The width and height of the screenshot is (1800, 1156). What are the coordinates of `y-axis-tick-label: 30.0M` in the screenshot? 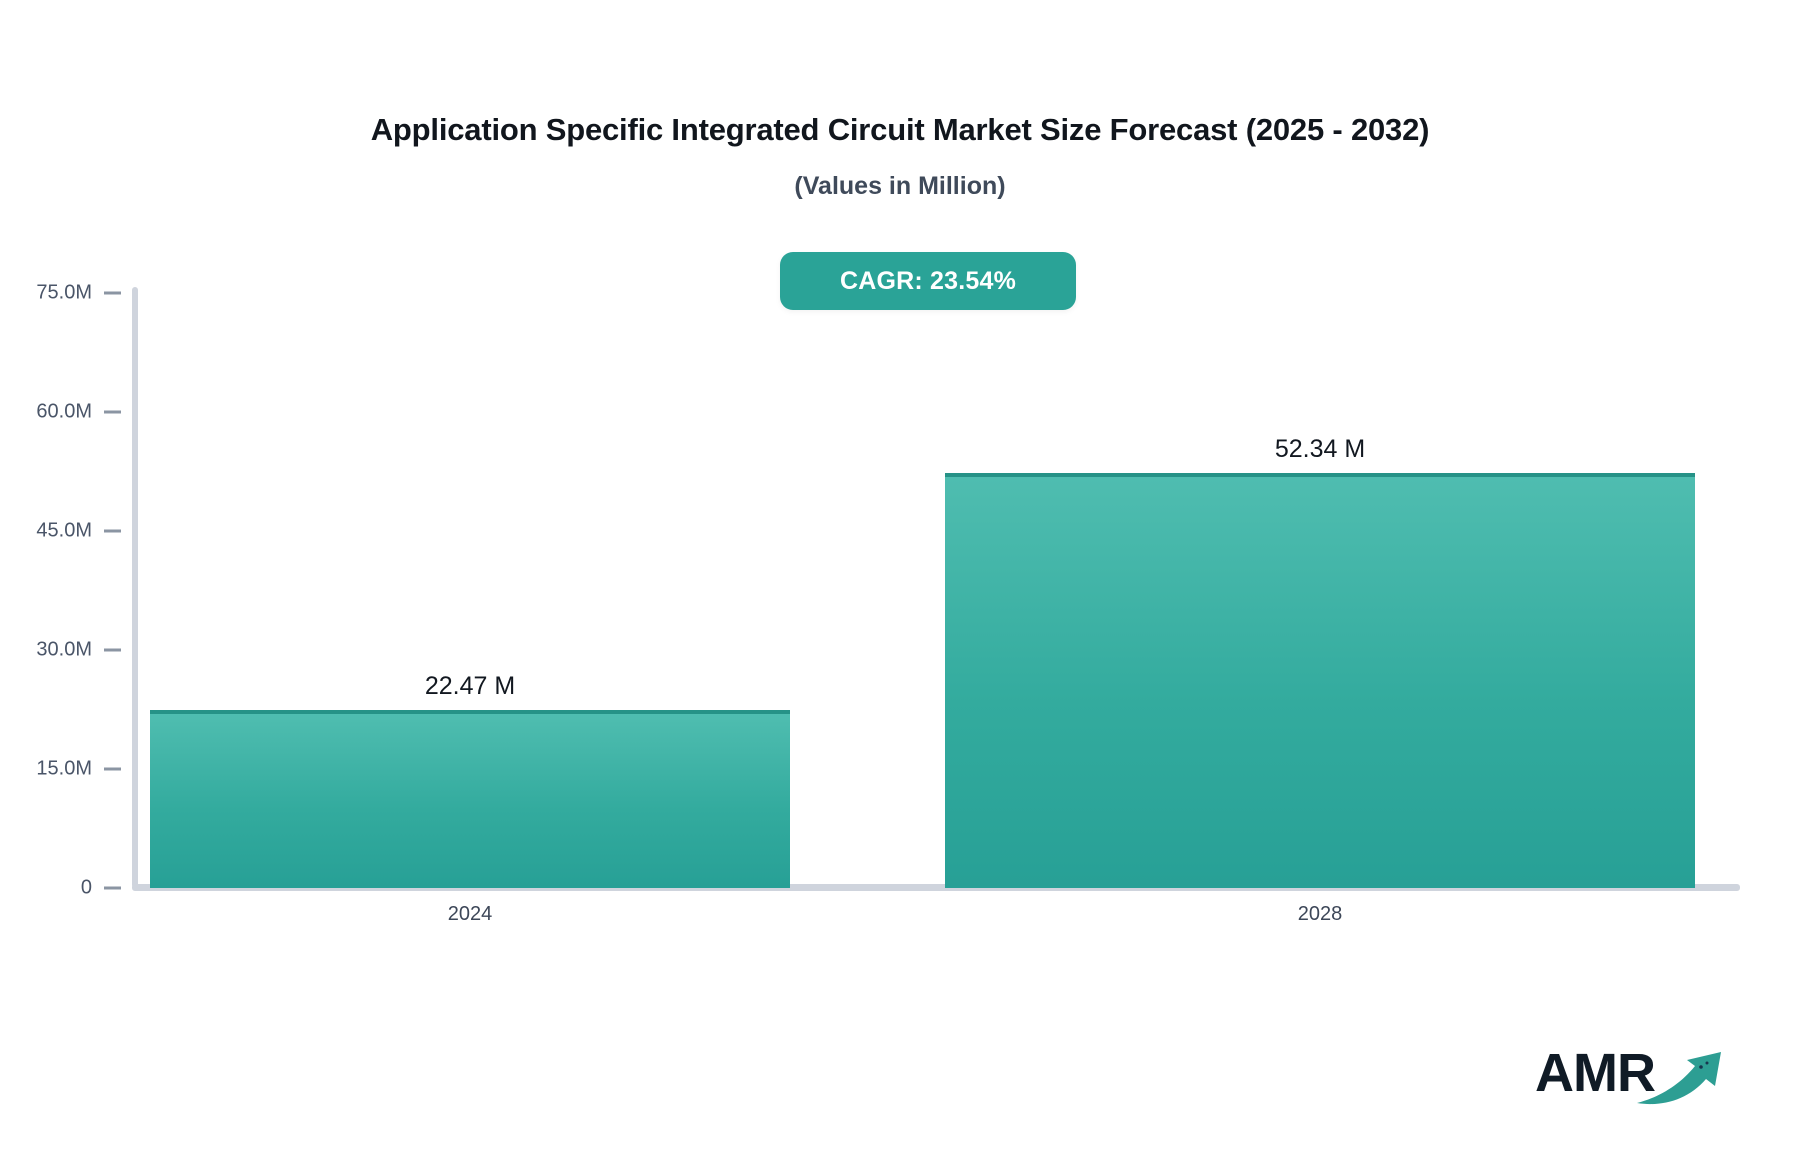 It's located at (64, 649).